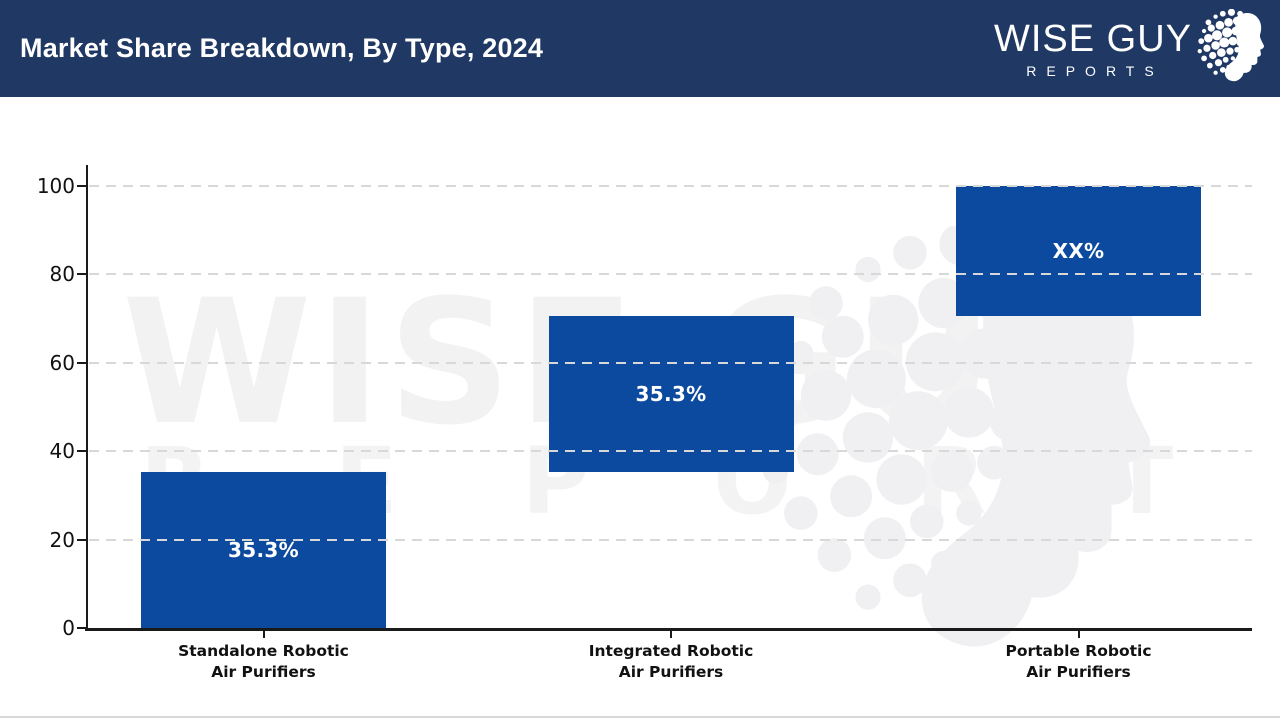  I want to click on bar-segment: XX%, so click(1078, 251).